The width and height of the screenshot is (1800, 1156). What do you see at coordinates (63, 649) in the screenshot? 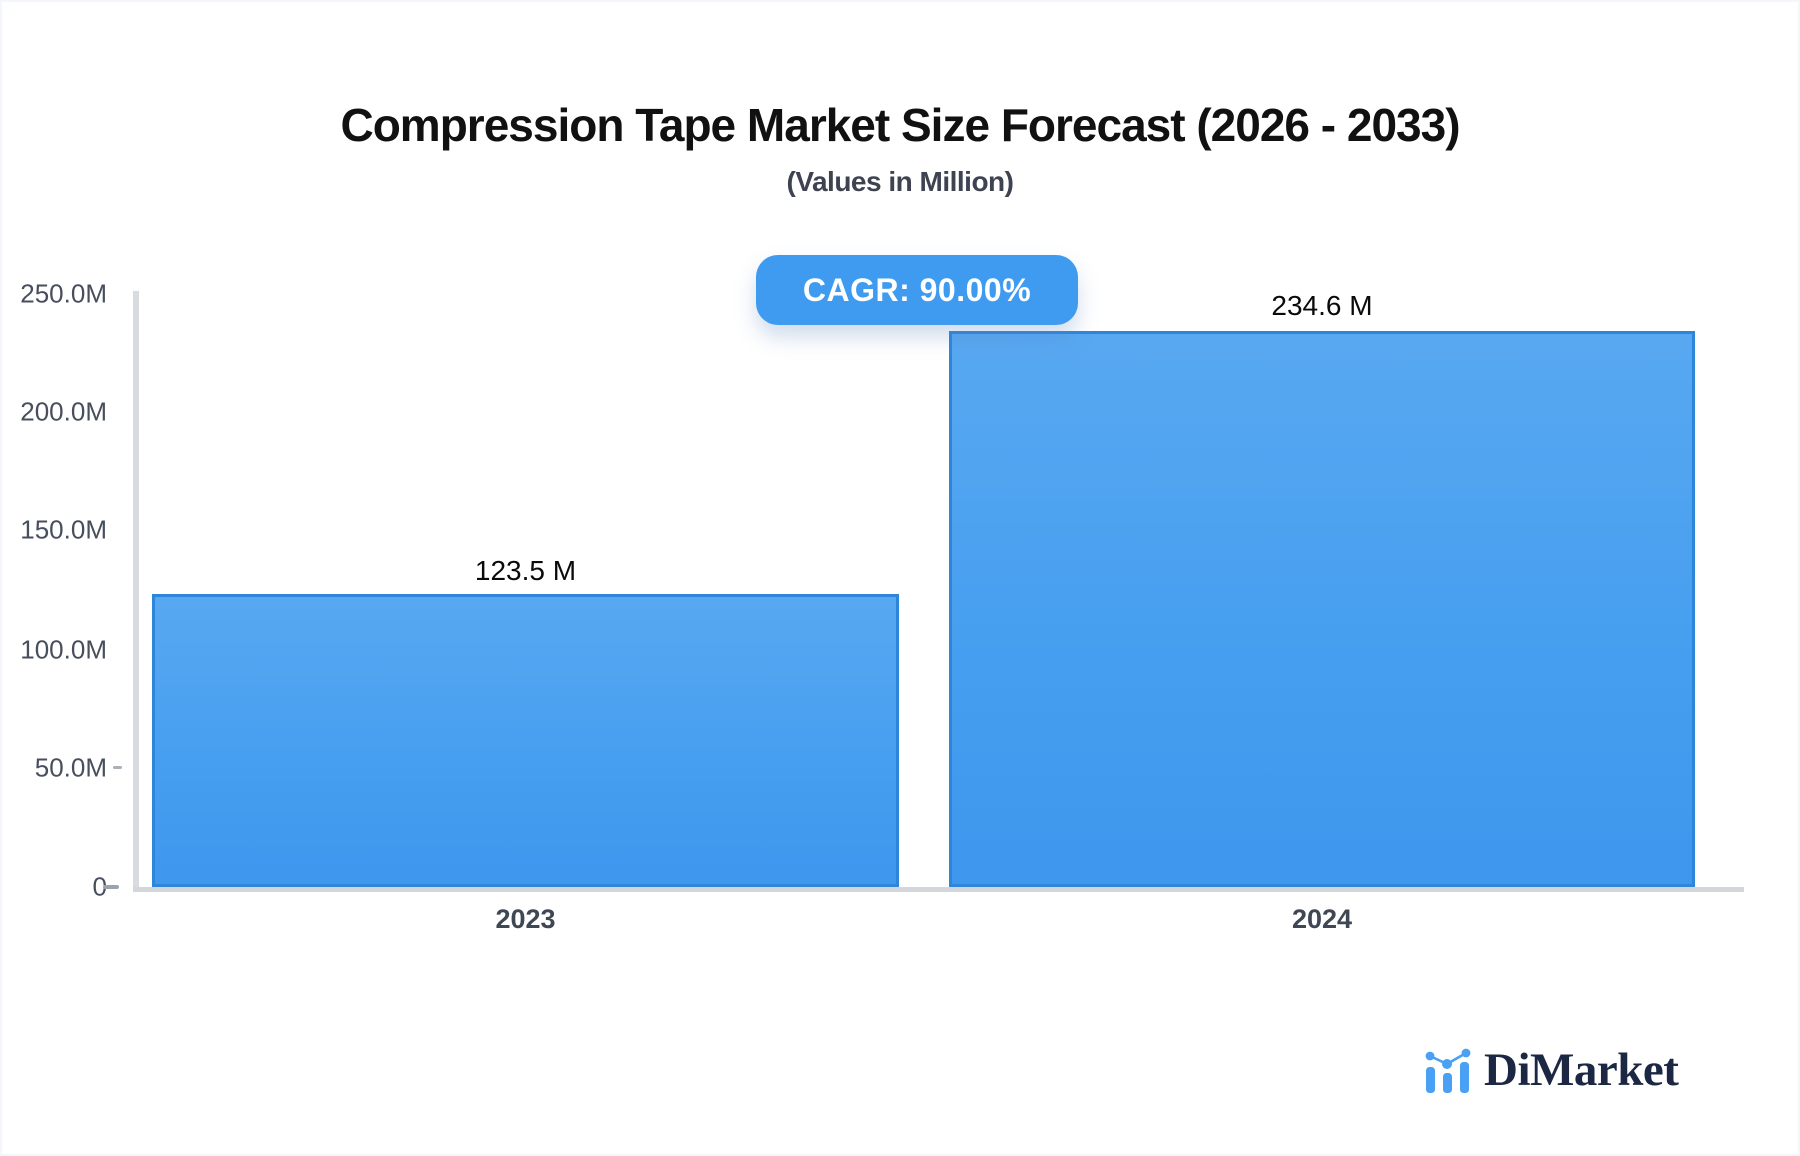
I see `y-tick-label: 100.0M` at bounding box center [63, 649].